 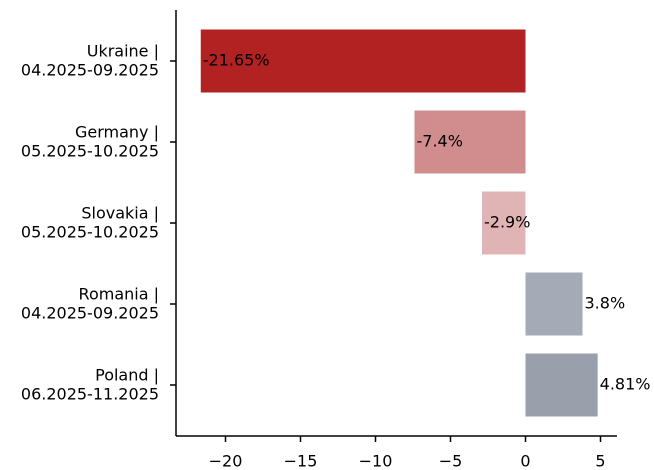 What do you see at coordinates (507, 222) in the screenshot?
I see `value-label: -2.9%` at bounding box center [507, 222].